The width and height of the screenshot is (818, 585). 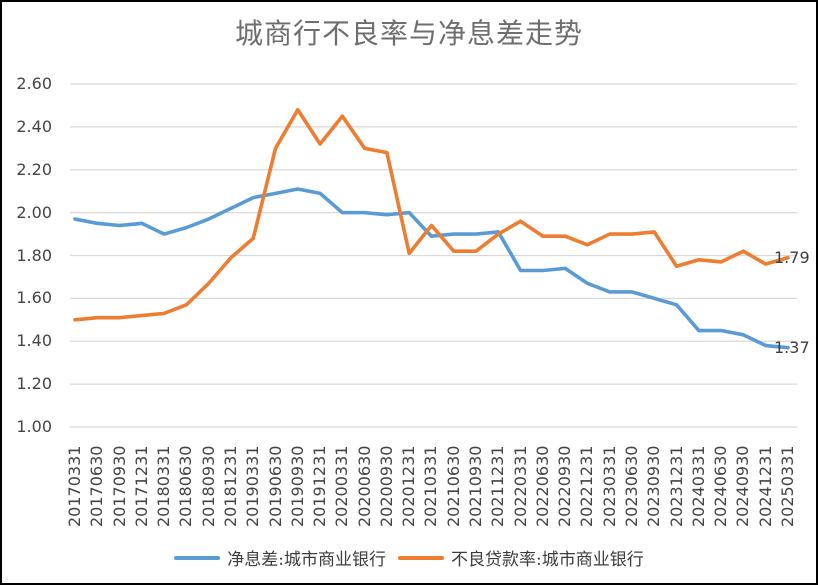 What do you see at coordinates (320, 486) in the screenshot?
I see `x-axis-tick-label: 20191231` at bounding box center [320, 486].